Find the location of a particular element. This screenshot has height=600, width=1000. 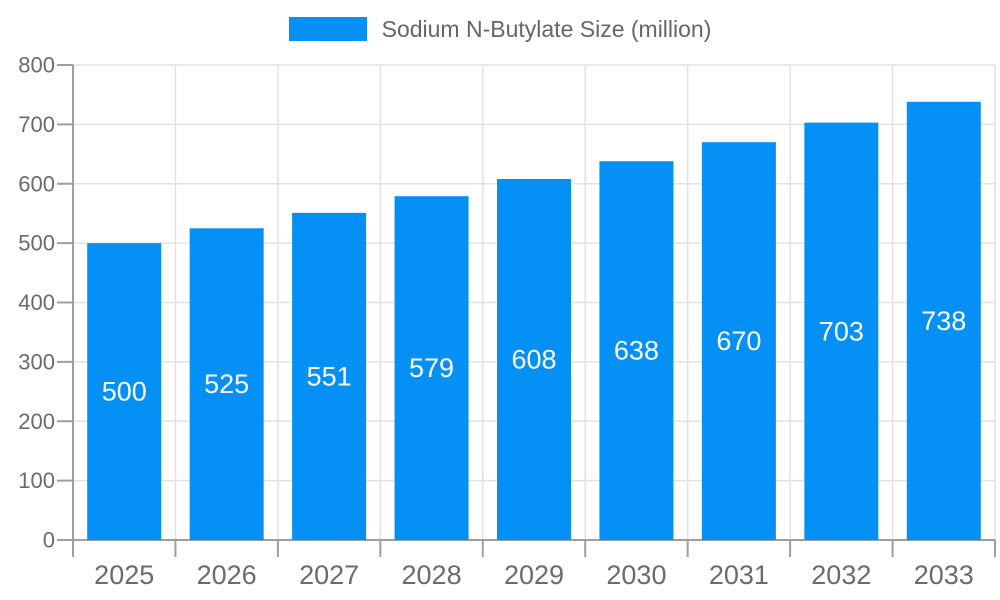

y-axis-label: 600 is located at coordinates (36, 183).